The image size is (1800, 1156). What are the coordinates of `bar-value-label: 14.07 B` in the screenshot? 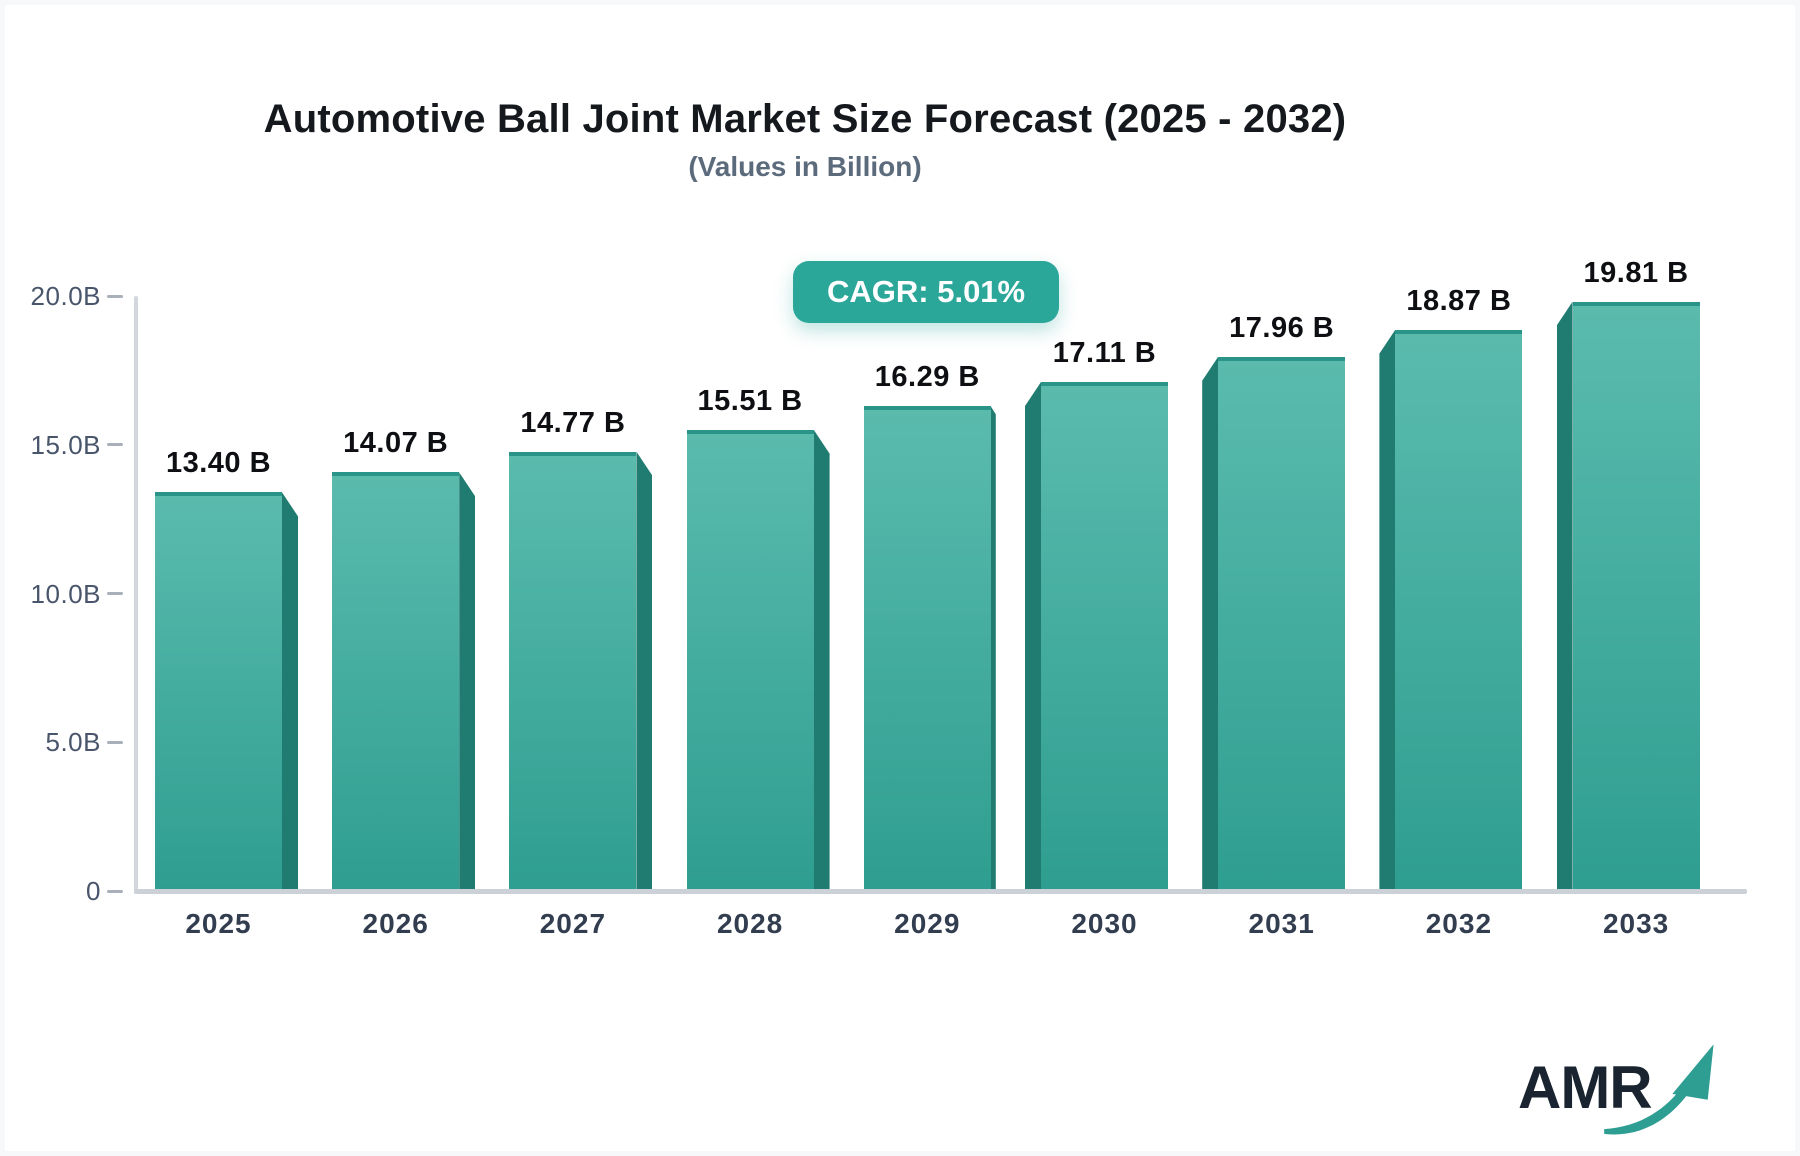 It's located at (396, 443).